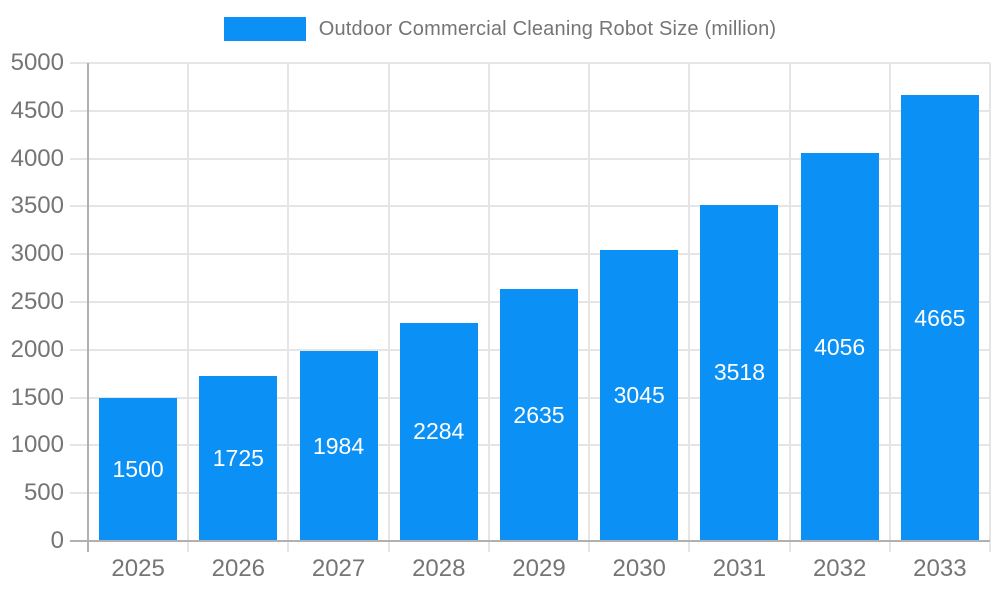 The height and width of the screenshot is (600, 1000). Describe the element at coordinates (43, 493) in the screenshot. I see `y-axis-tick-label: 500` at that location.